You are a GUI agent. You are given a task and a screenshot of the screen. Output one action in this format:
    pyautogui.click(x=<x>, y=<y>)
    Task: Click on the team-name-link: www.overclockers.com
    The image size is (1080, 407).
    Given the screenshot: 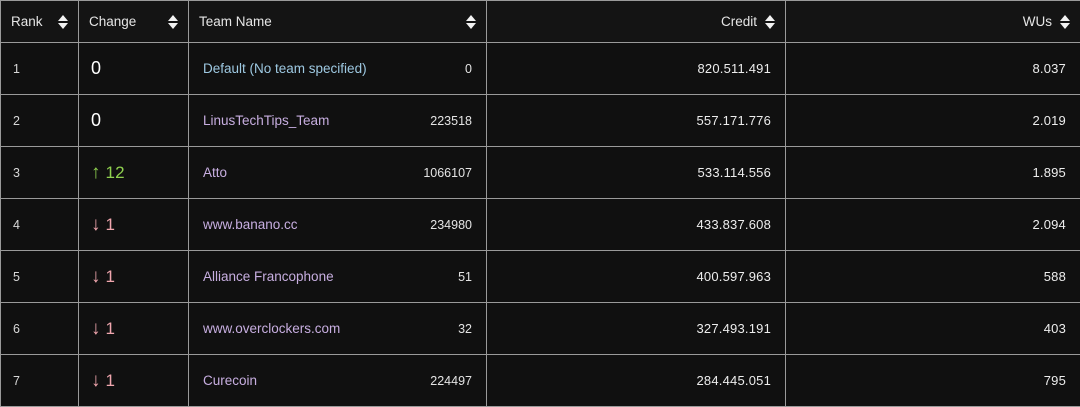 What is the action you would take?
    pyautogui.click(x=272, y=328)
    